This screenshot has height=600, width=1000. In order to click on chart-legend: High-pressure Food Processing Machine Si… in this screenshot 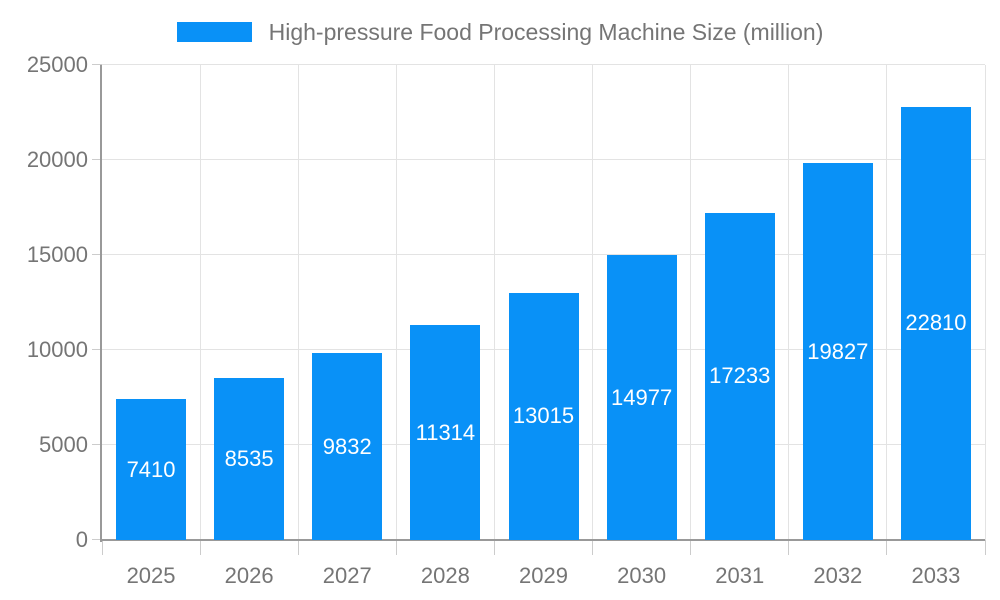, I will do `click(500, 32)`.